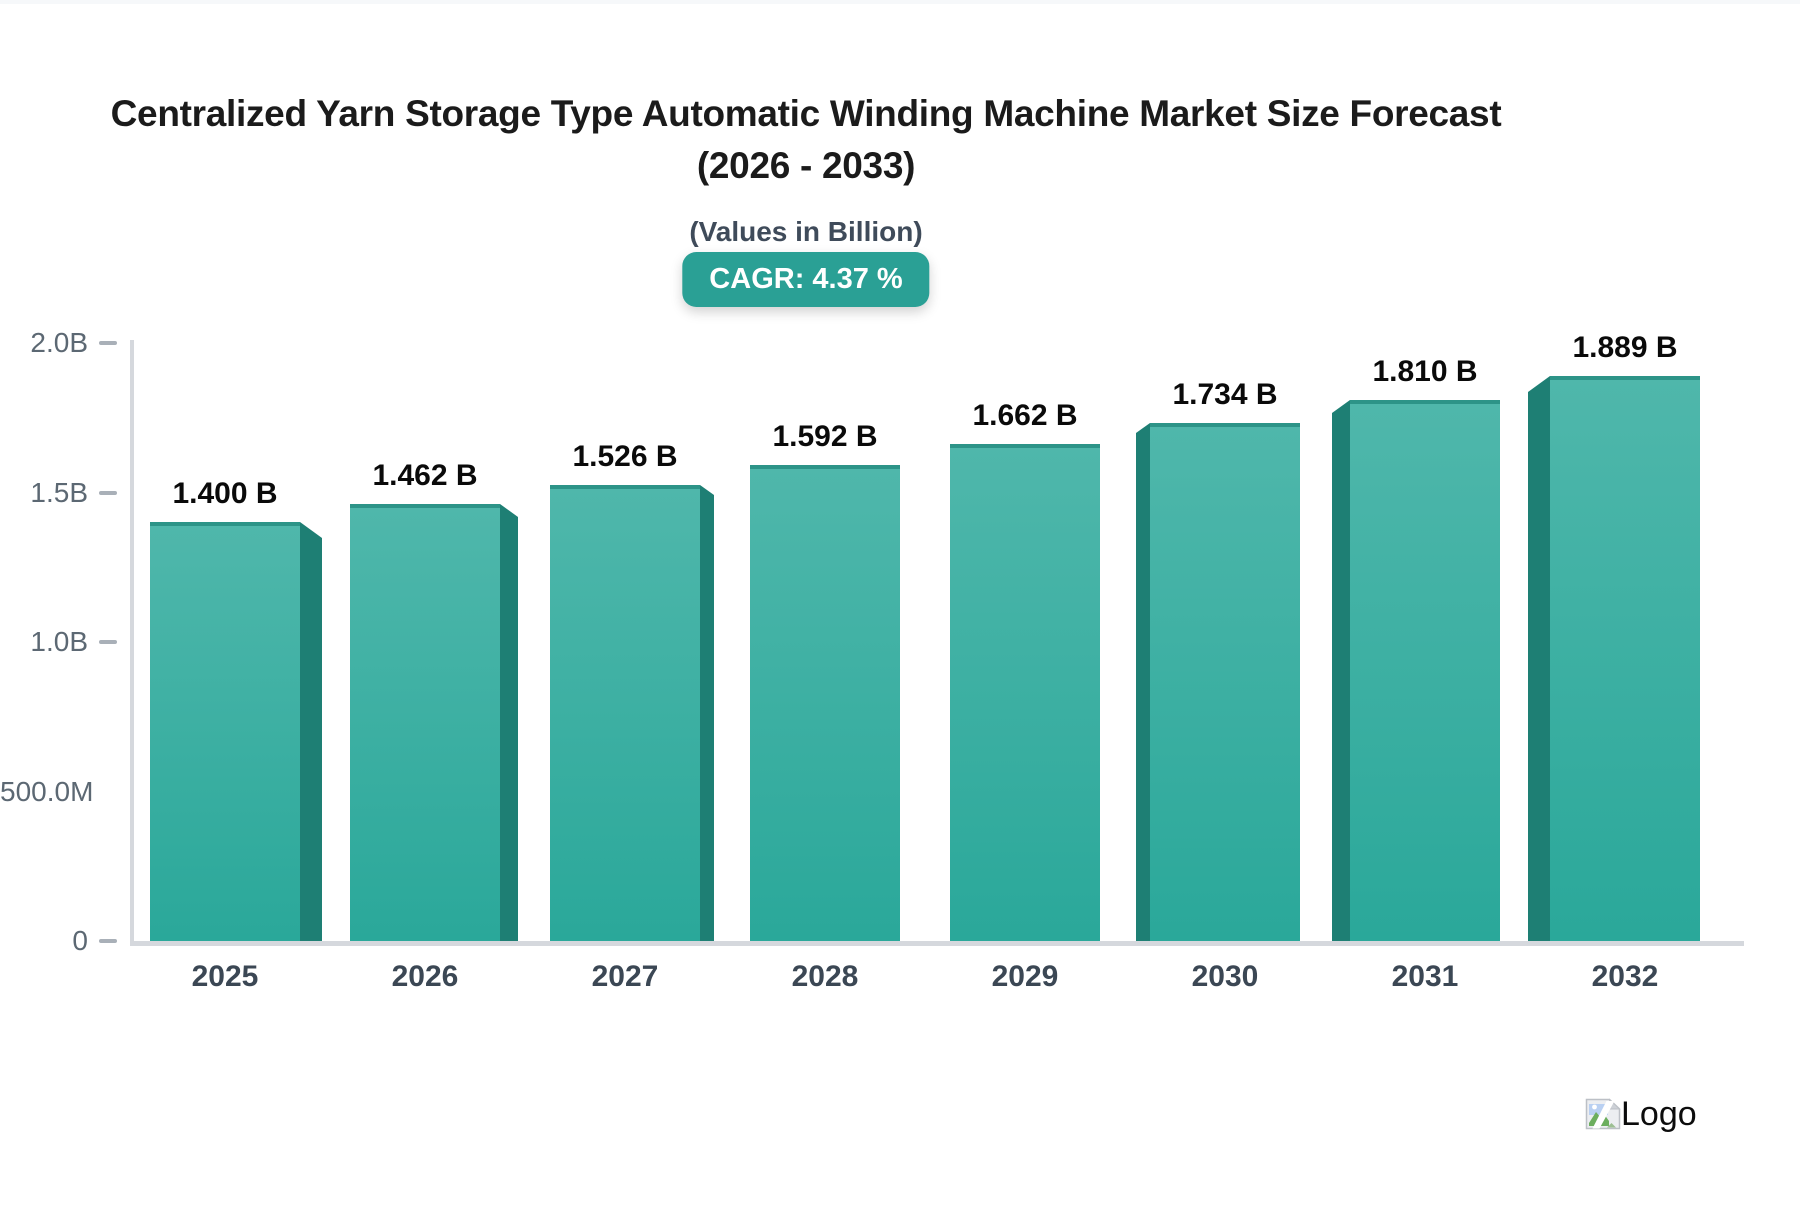 This screenshot has width=1800, height=1212. Describe the element at coordinates (1625, 658) in the screenshot. I see `bar-2032` at that location.